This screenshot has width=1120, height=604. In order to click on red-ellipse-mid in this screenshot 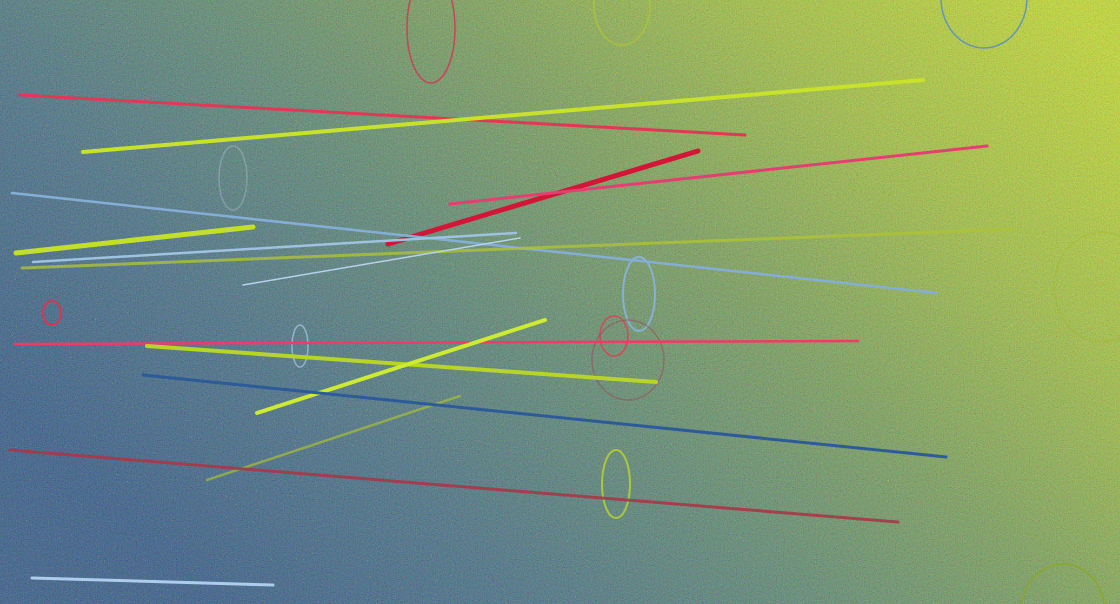, I will do `click(614, 336)`.